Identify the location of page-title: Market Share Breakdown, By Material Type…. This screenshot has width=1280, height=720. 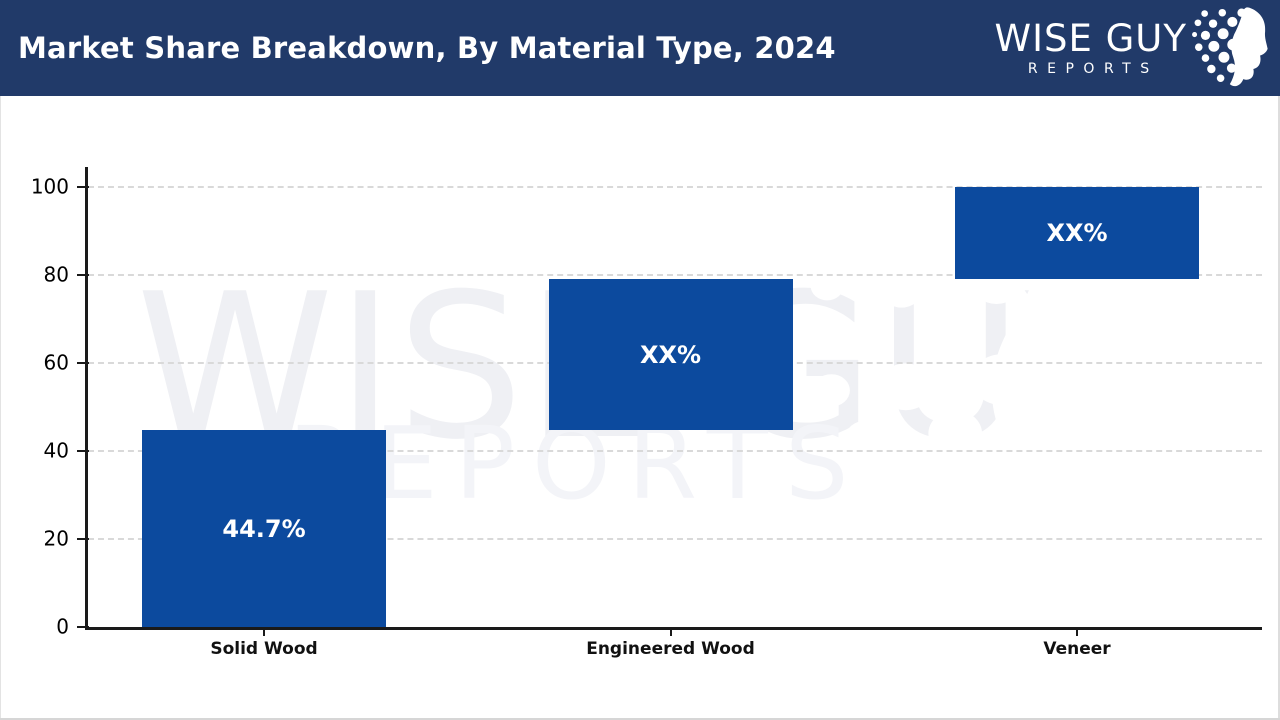
(427, 48).